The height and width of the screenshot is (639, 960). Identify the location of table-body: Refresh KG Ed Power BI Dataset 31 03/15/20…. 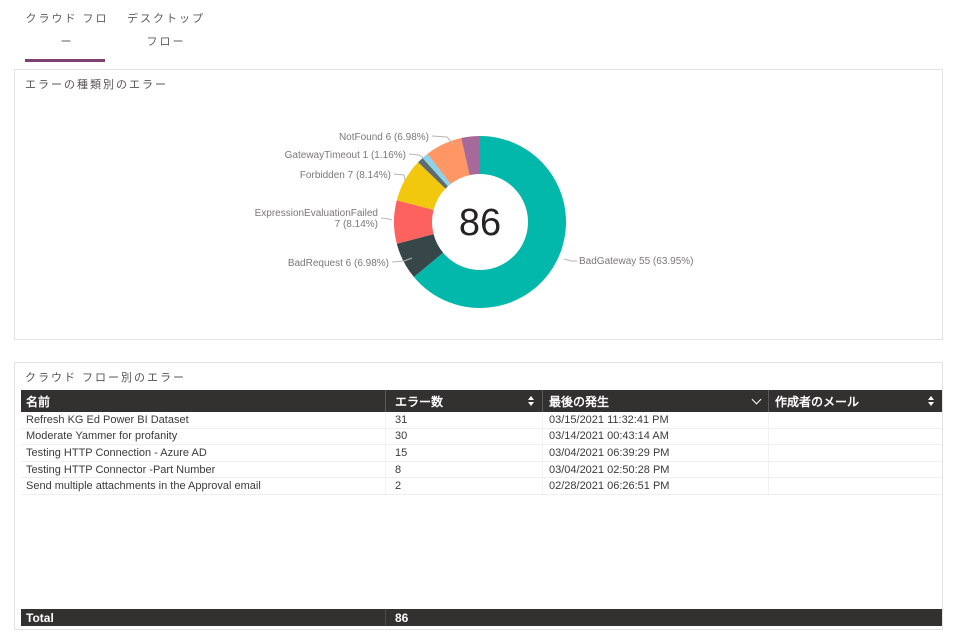
(481, 453).